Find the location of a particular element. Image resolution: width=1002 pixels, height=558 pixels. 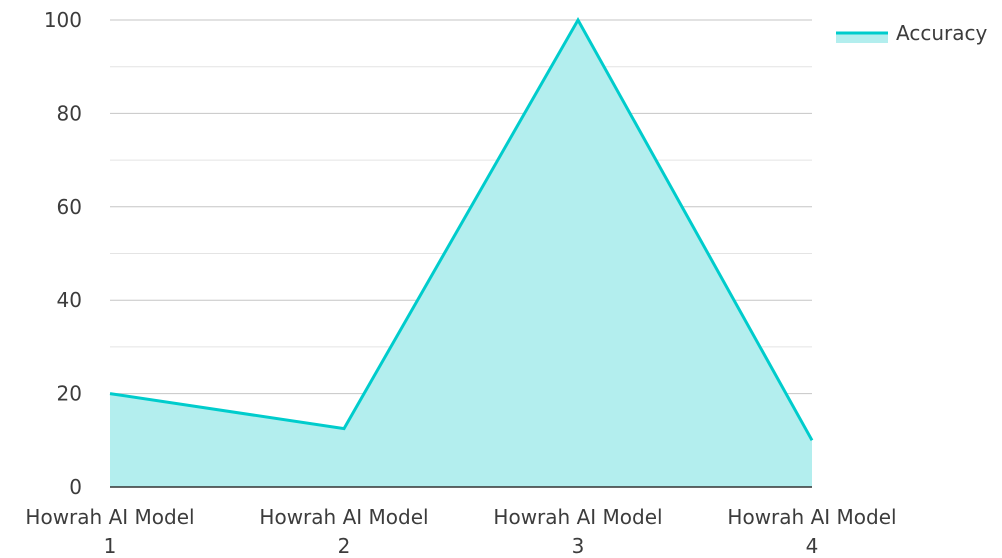

legend-label-accuracy: Accuracy is located at coordinates (941, 33).